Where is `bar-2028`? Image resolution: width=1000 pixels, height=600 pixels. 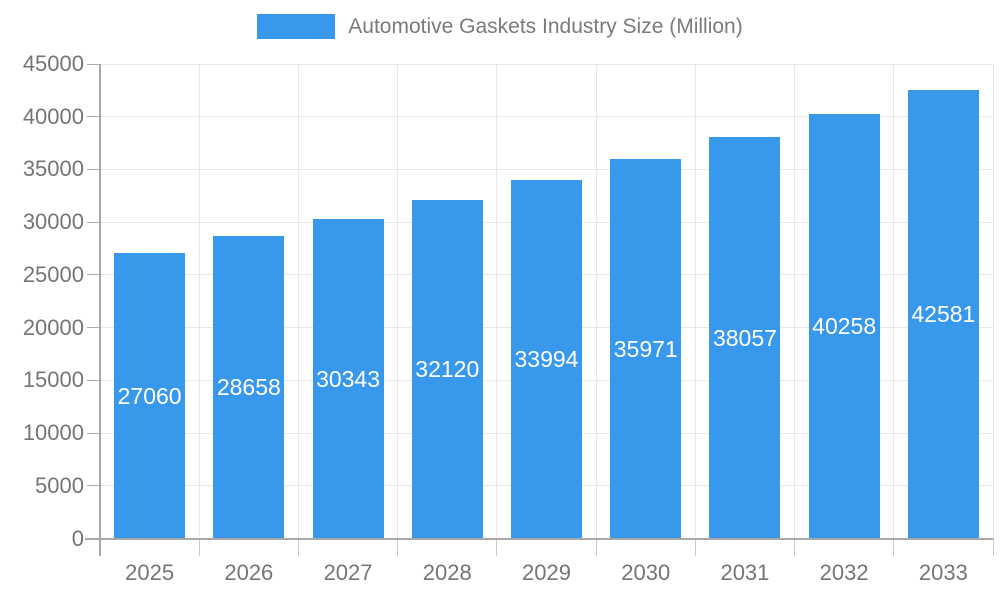 bar-2028 is located at coordinates (447, 369).